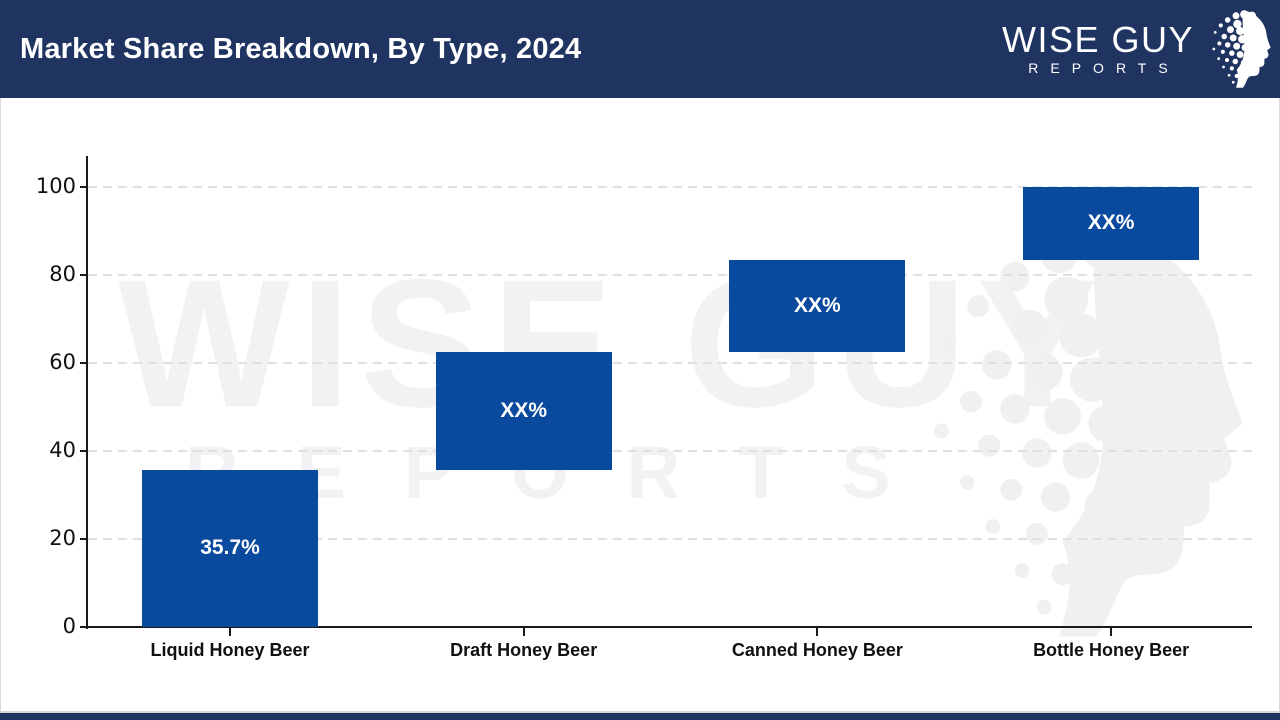 The width and height of the screenshot is (1280, 720). I want to click on wiseguy-logo: WISE GUY REPORTS, so click(1137, 49).